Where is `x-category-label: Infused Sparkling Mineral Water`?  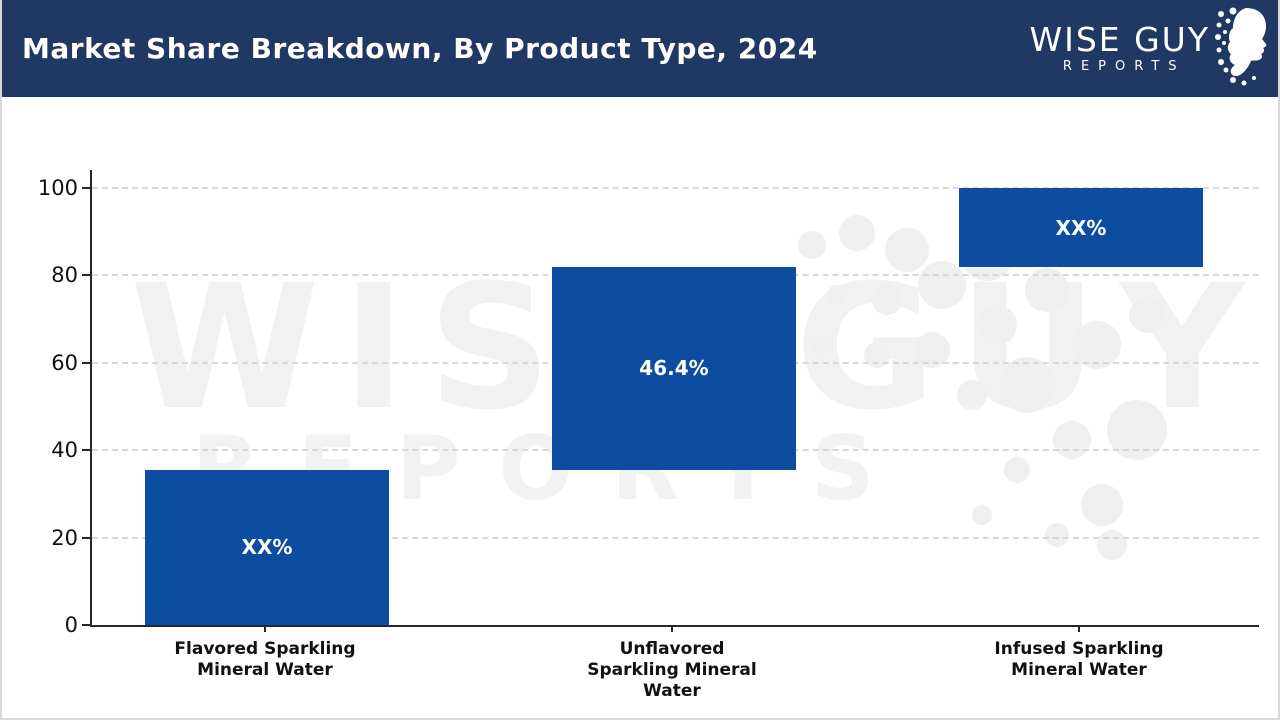
x-category-label: Infused Sparkling Mineral Water is located at coordinates (1079, 659).